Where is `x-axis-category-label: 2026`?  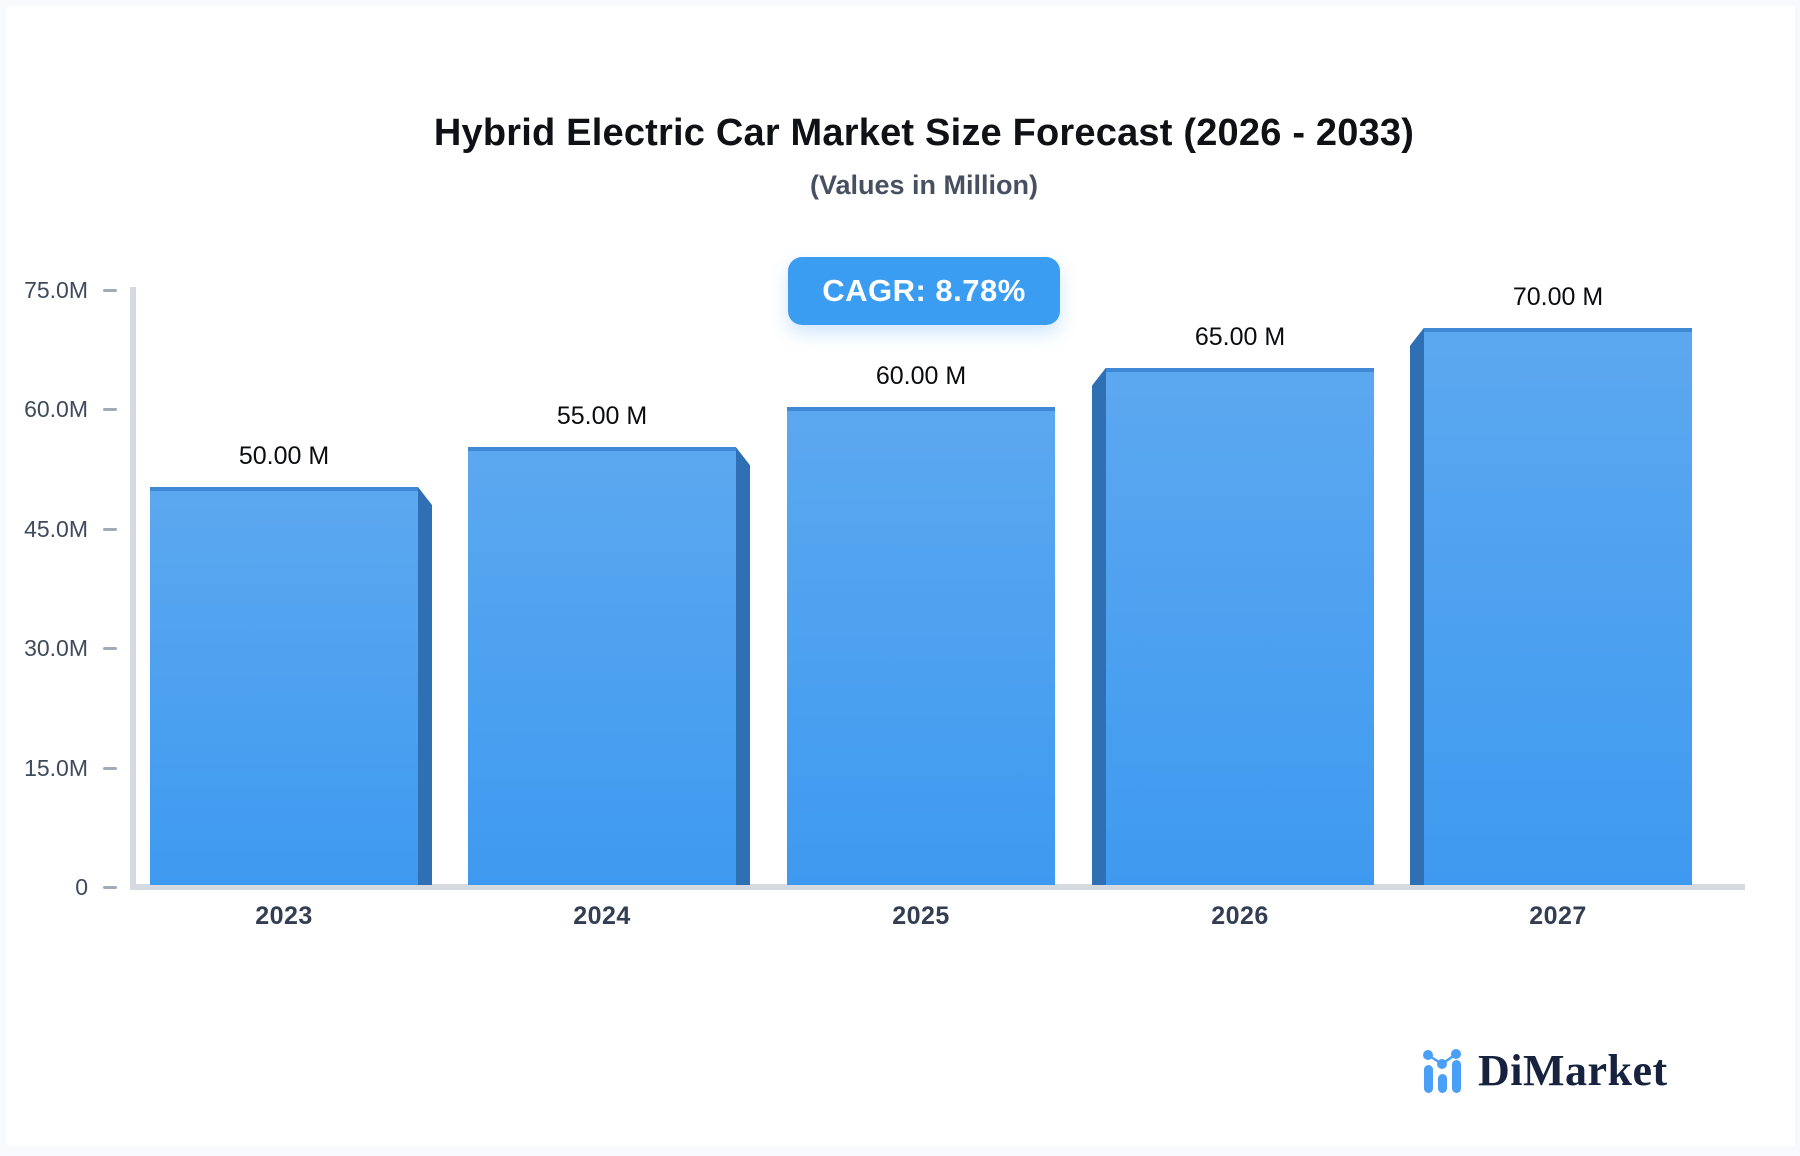
x-axis-category-label: 2026 is located at coordinates (1240, 916).